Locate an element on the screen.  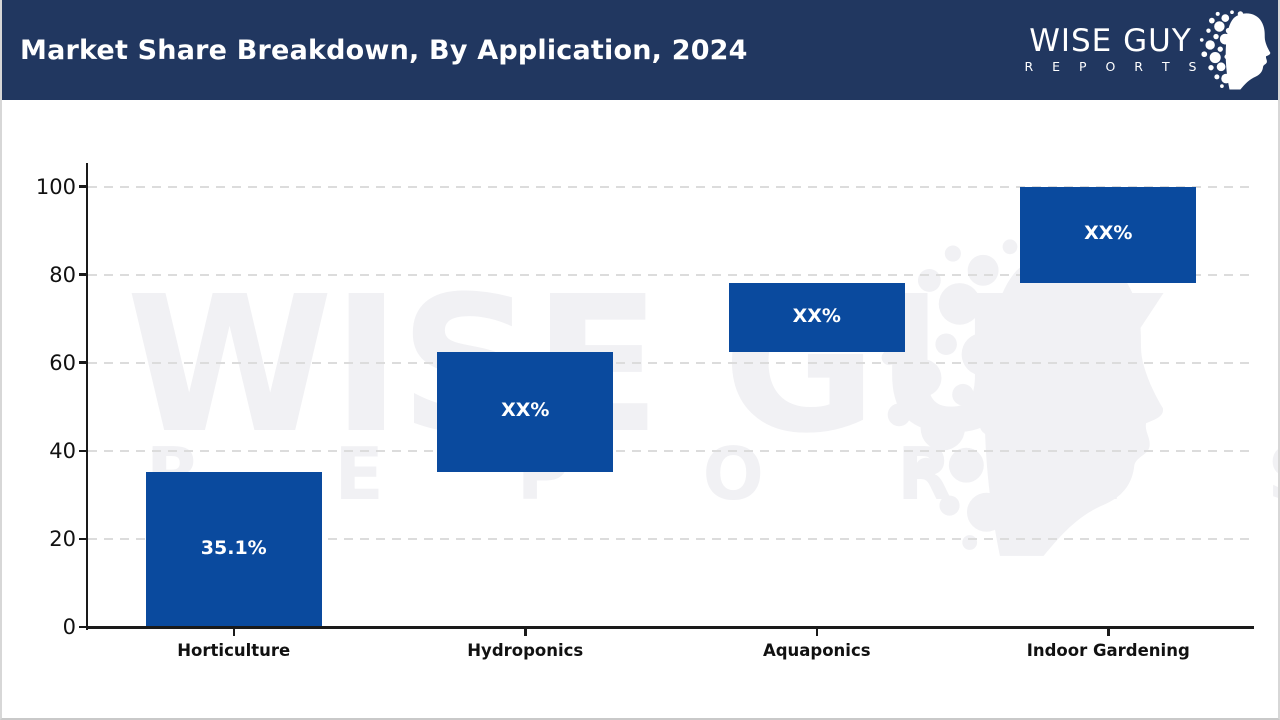
y-tick-label: 80 is located at coordinates (62, 274).